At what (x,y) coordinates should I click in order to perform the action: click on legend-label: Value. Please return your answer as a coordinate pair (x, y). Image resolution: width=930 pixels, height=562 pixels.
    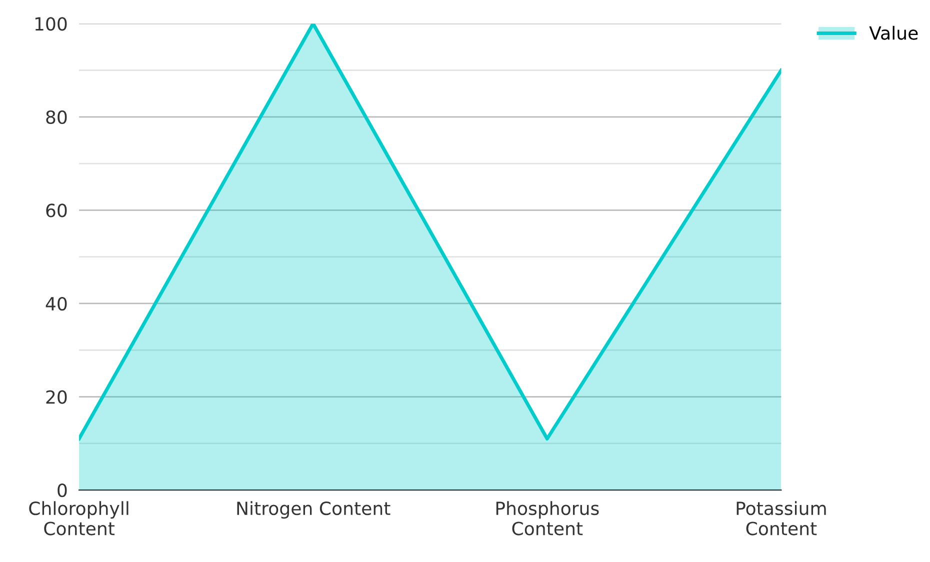
    Looking at the image, I should click on (893, 33).